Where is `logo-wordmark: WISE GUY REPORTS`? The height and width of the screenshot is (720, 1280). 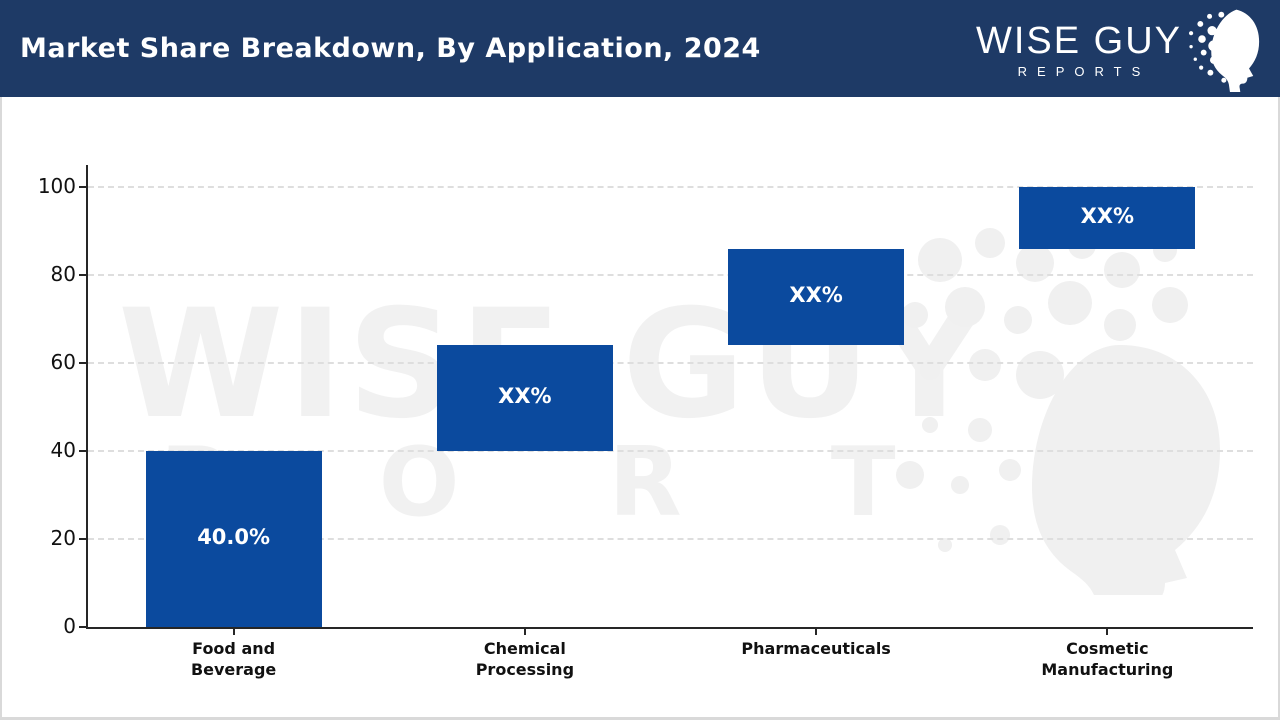
logo-wordmark: WISE GUY REPORTS is located at coordinates (1078, 49).